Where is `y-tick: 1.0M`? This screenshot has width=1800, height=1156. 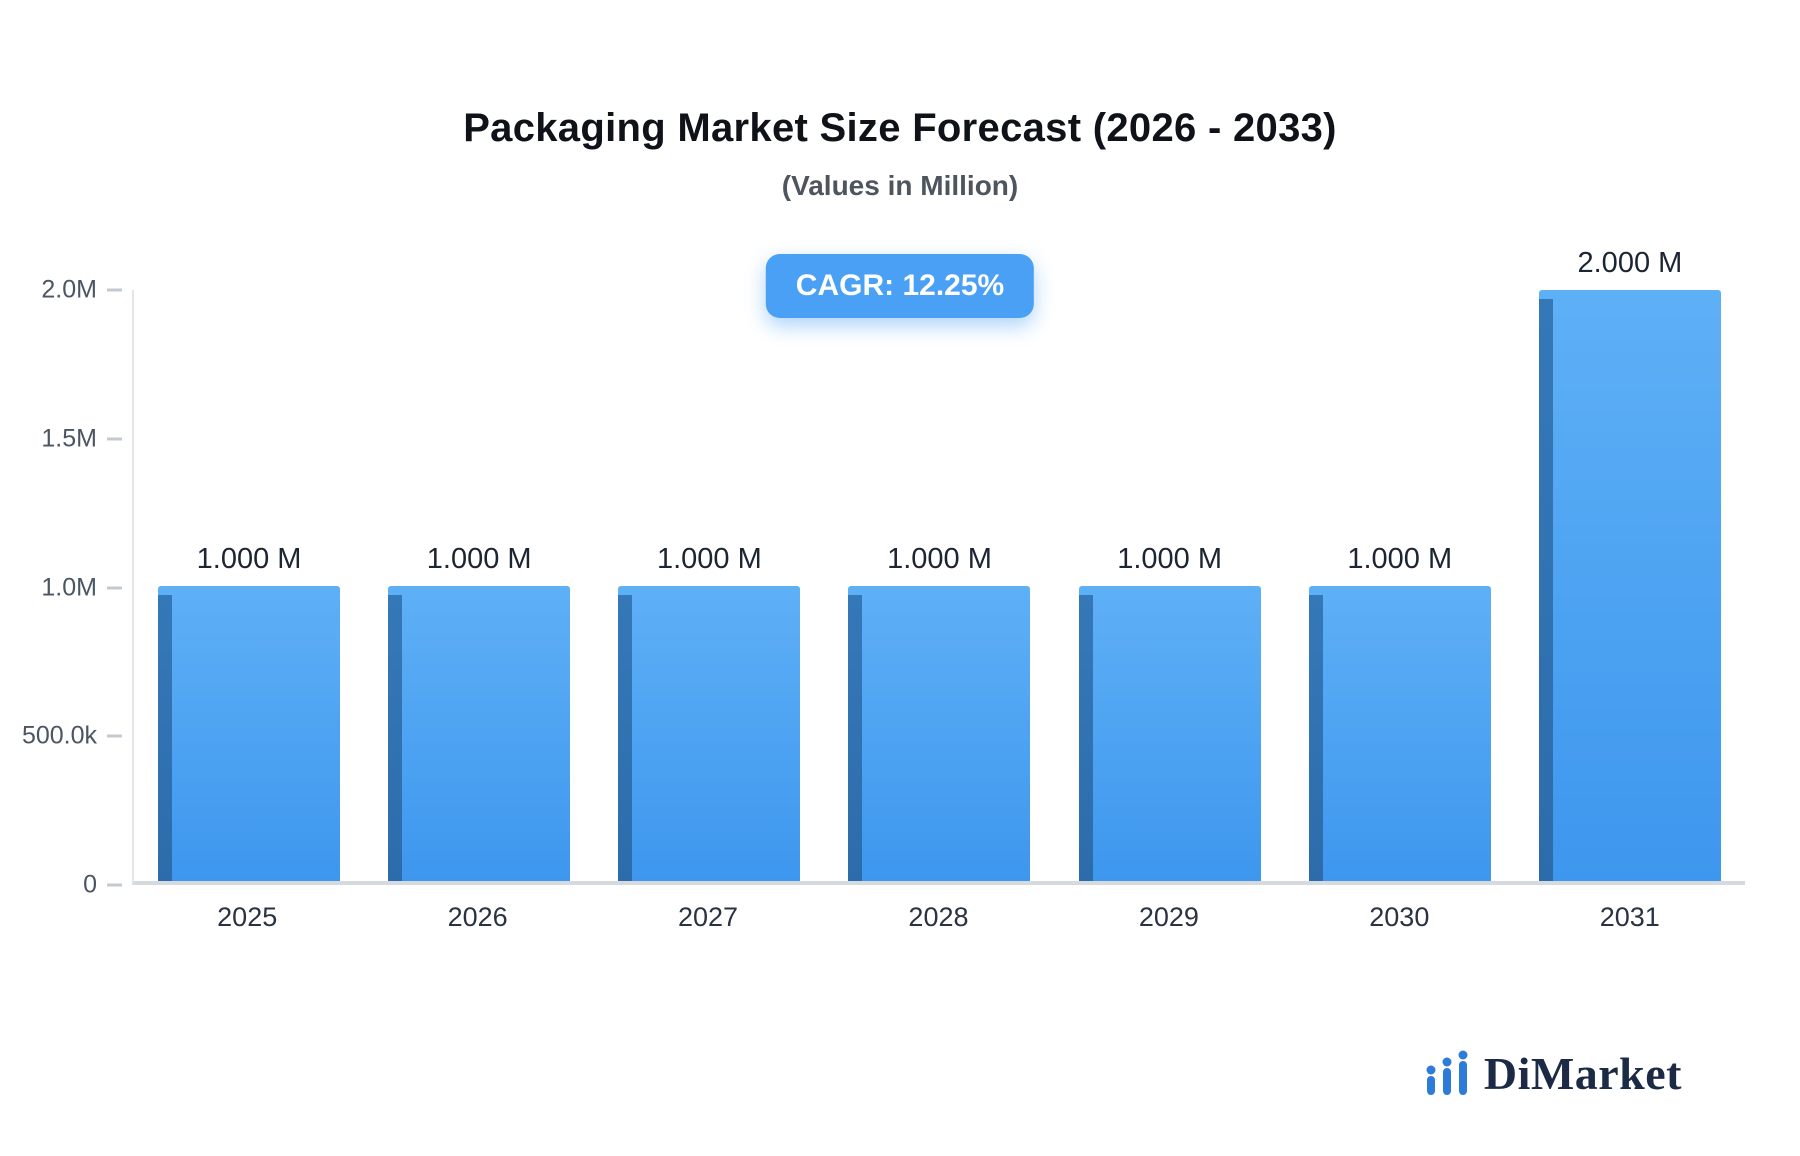 y-tick: 1.0M is located at coordinates (81, 587).